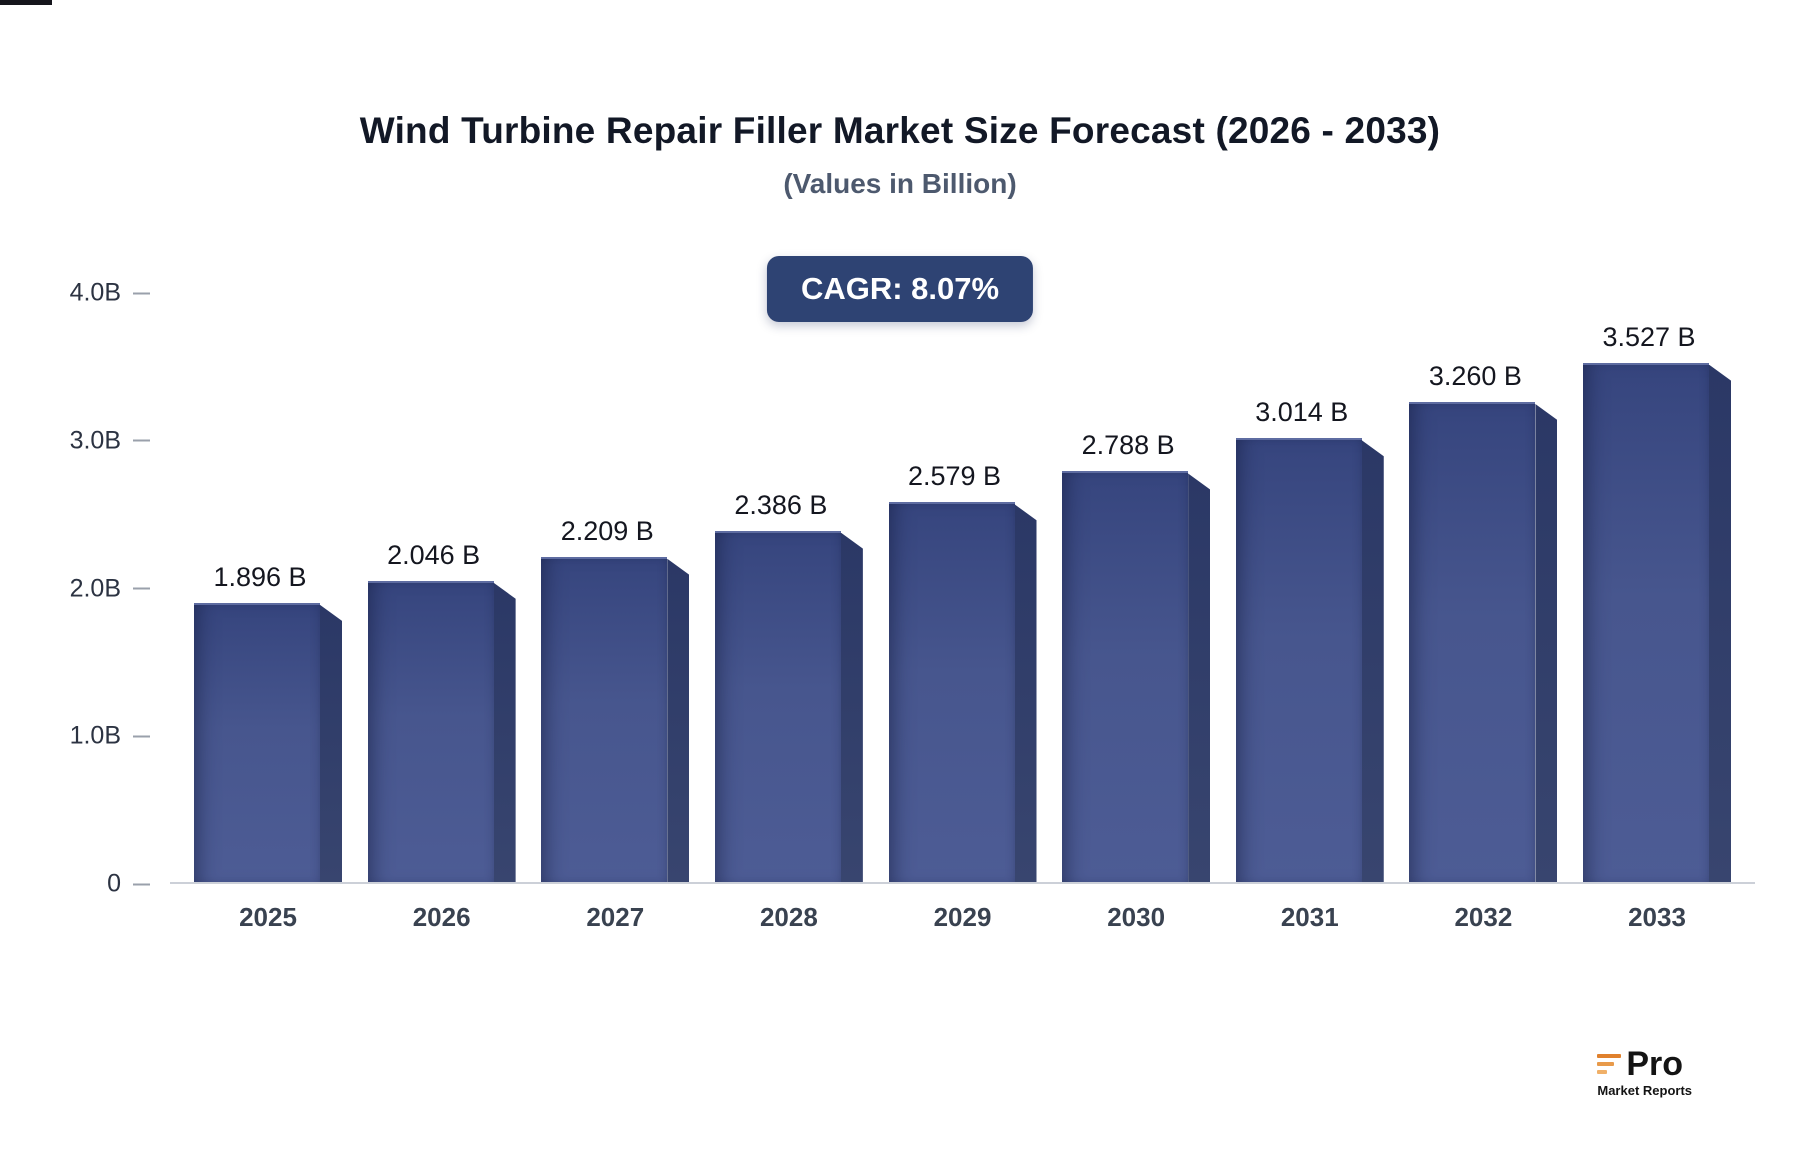 This screenshot has width=1800, height=1156. I want to click on x-axis-label: 2028, so click(788, 917).